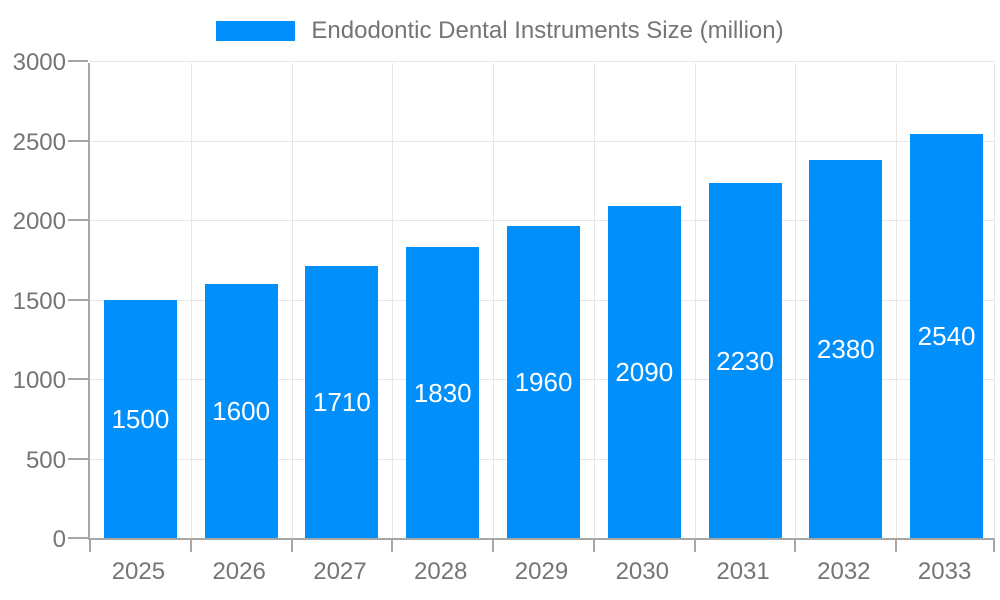 Image resolution: width=1000 pixels, height=600 pixels. Describe the element at coordinates (39, 221) in the screenshot. I see `y-axis-tick-label: 2000` at that location.